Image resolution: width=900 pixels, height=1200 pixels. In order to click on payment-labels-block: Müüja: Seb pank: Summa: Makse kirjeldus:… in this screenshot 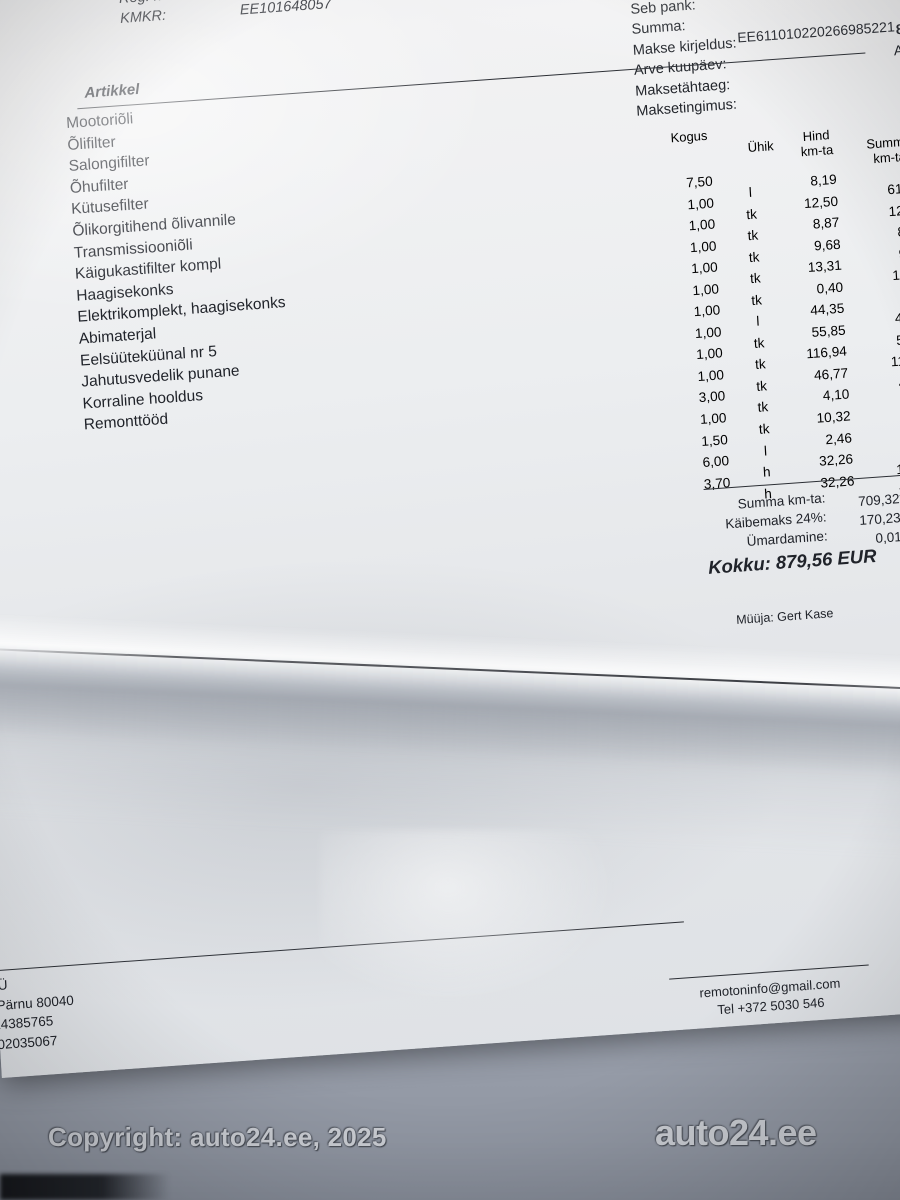, I will do `click(685, 61)`.